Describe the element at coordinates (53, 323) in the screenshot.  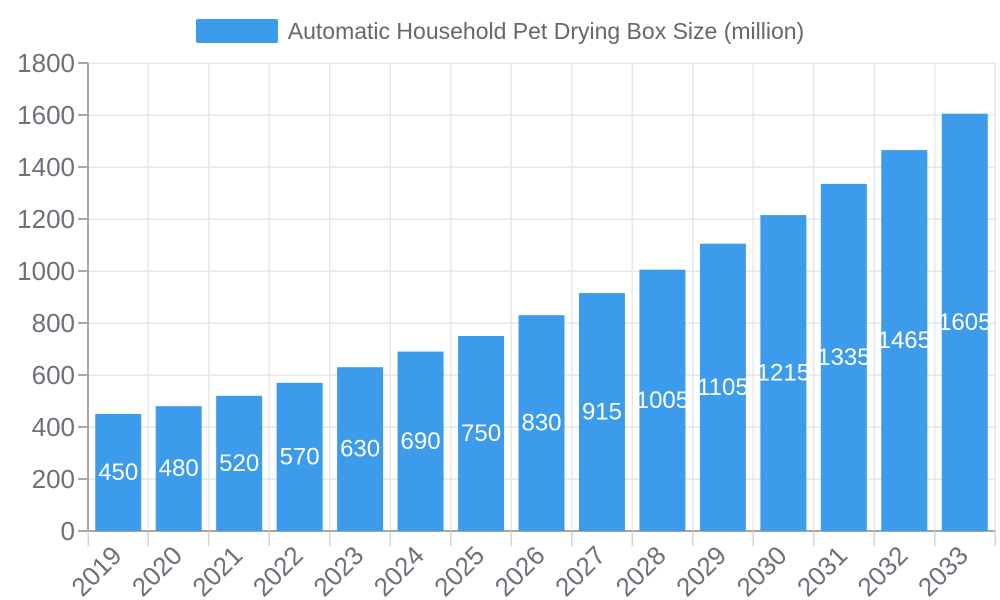
I see `y-axis-label: 800` at that location.